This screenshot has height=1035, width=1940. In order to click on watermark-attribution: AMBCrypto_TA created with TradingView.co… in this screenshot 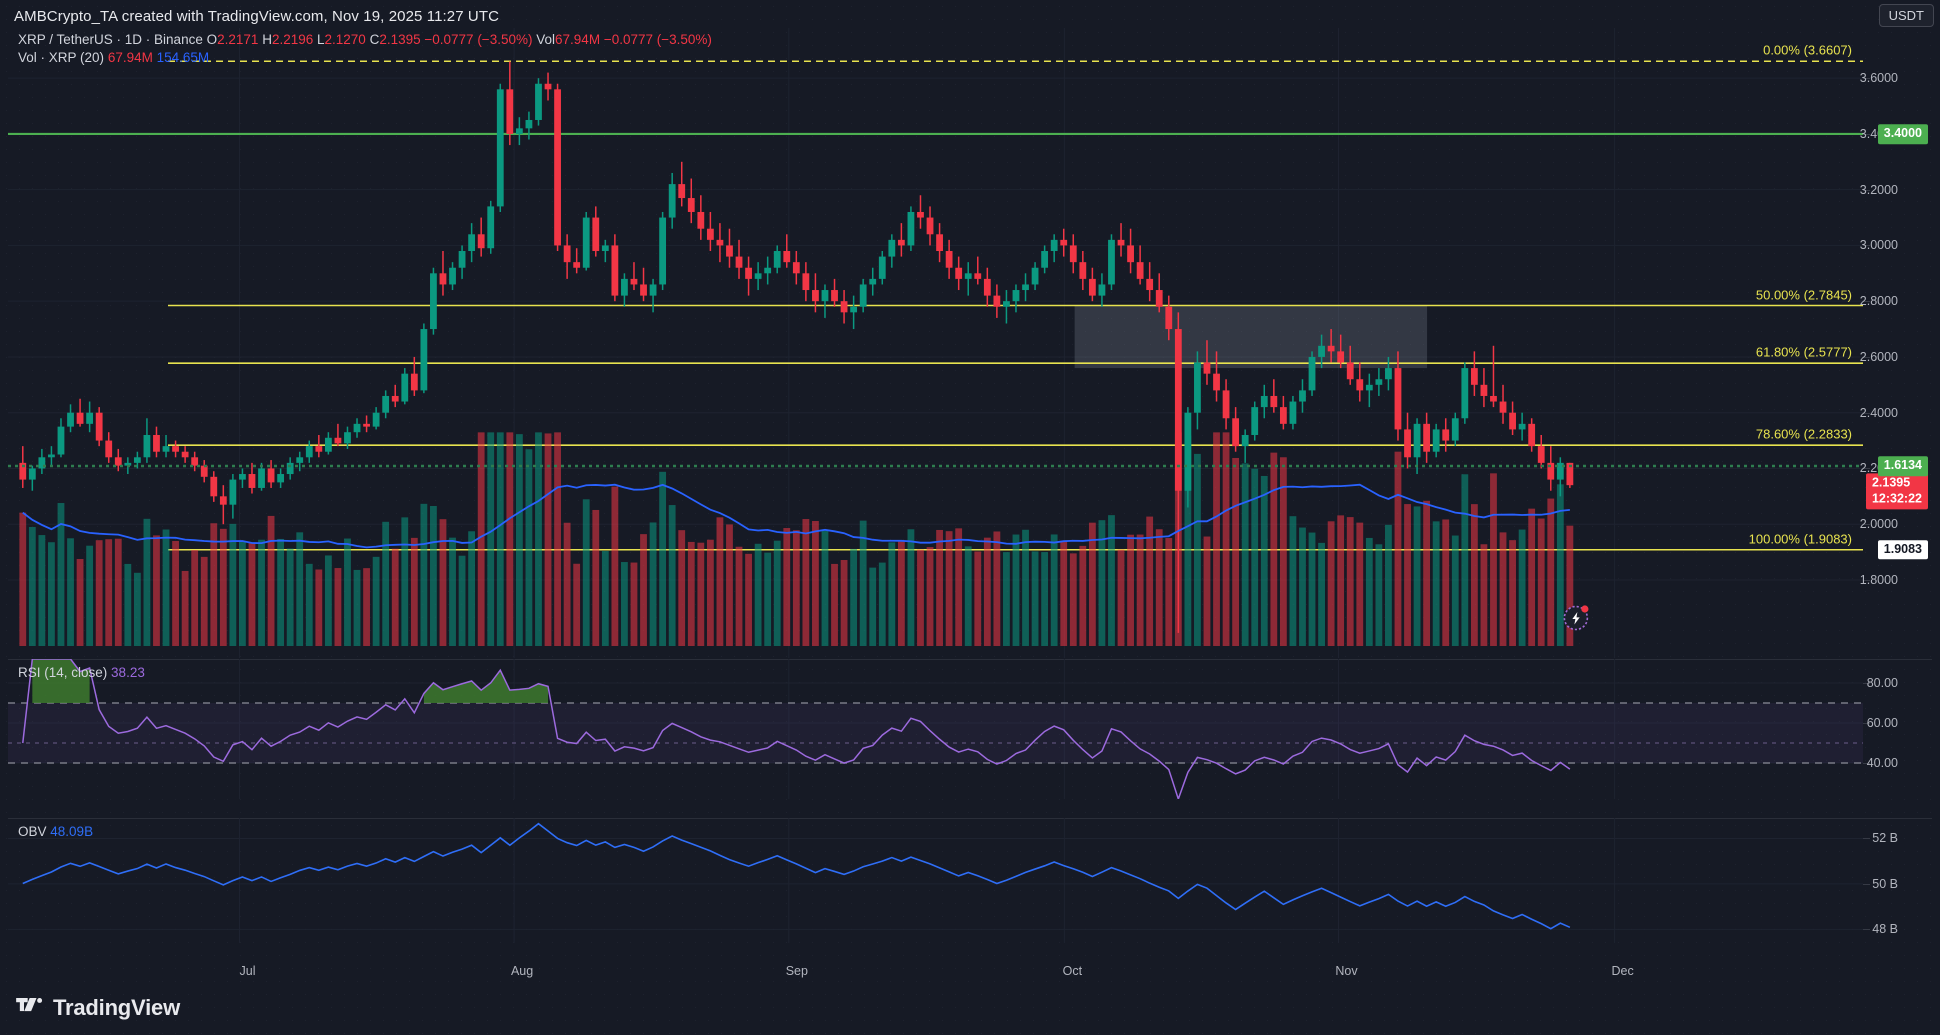, I will do `click(257, 16)`.